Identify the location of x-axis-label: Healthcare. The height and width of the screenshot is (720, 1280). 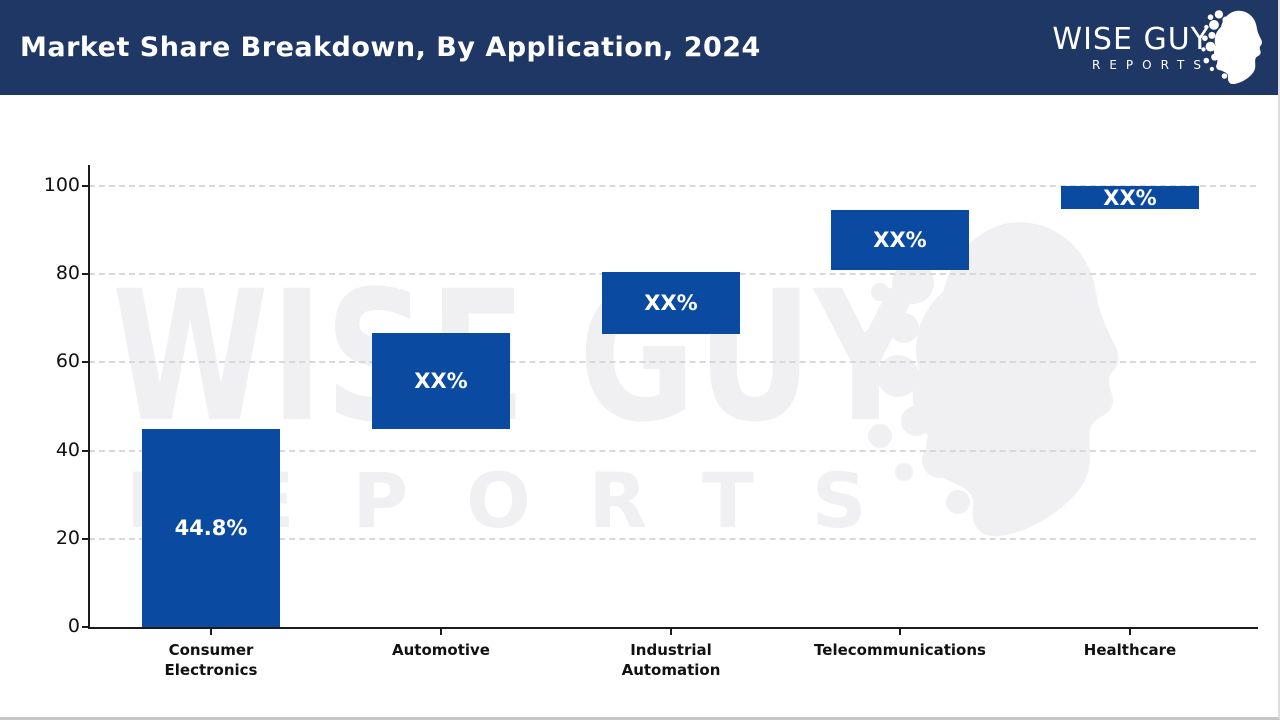
(1130, 650).